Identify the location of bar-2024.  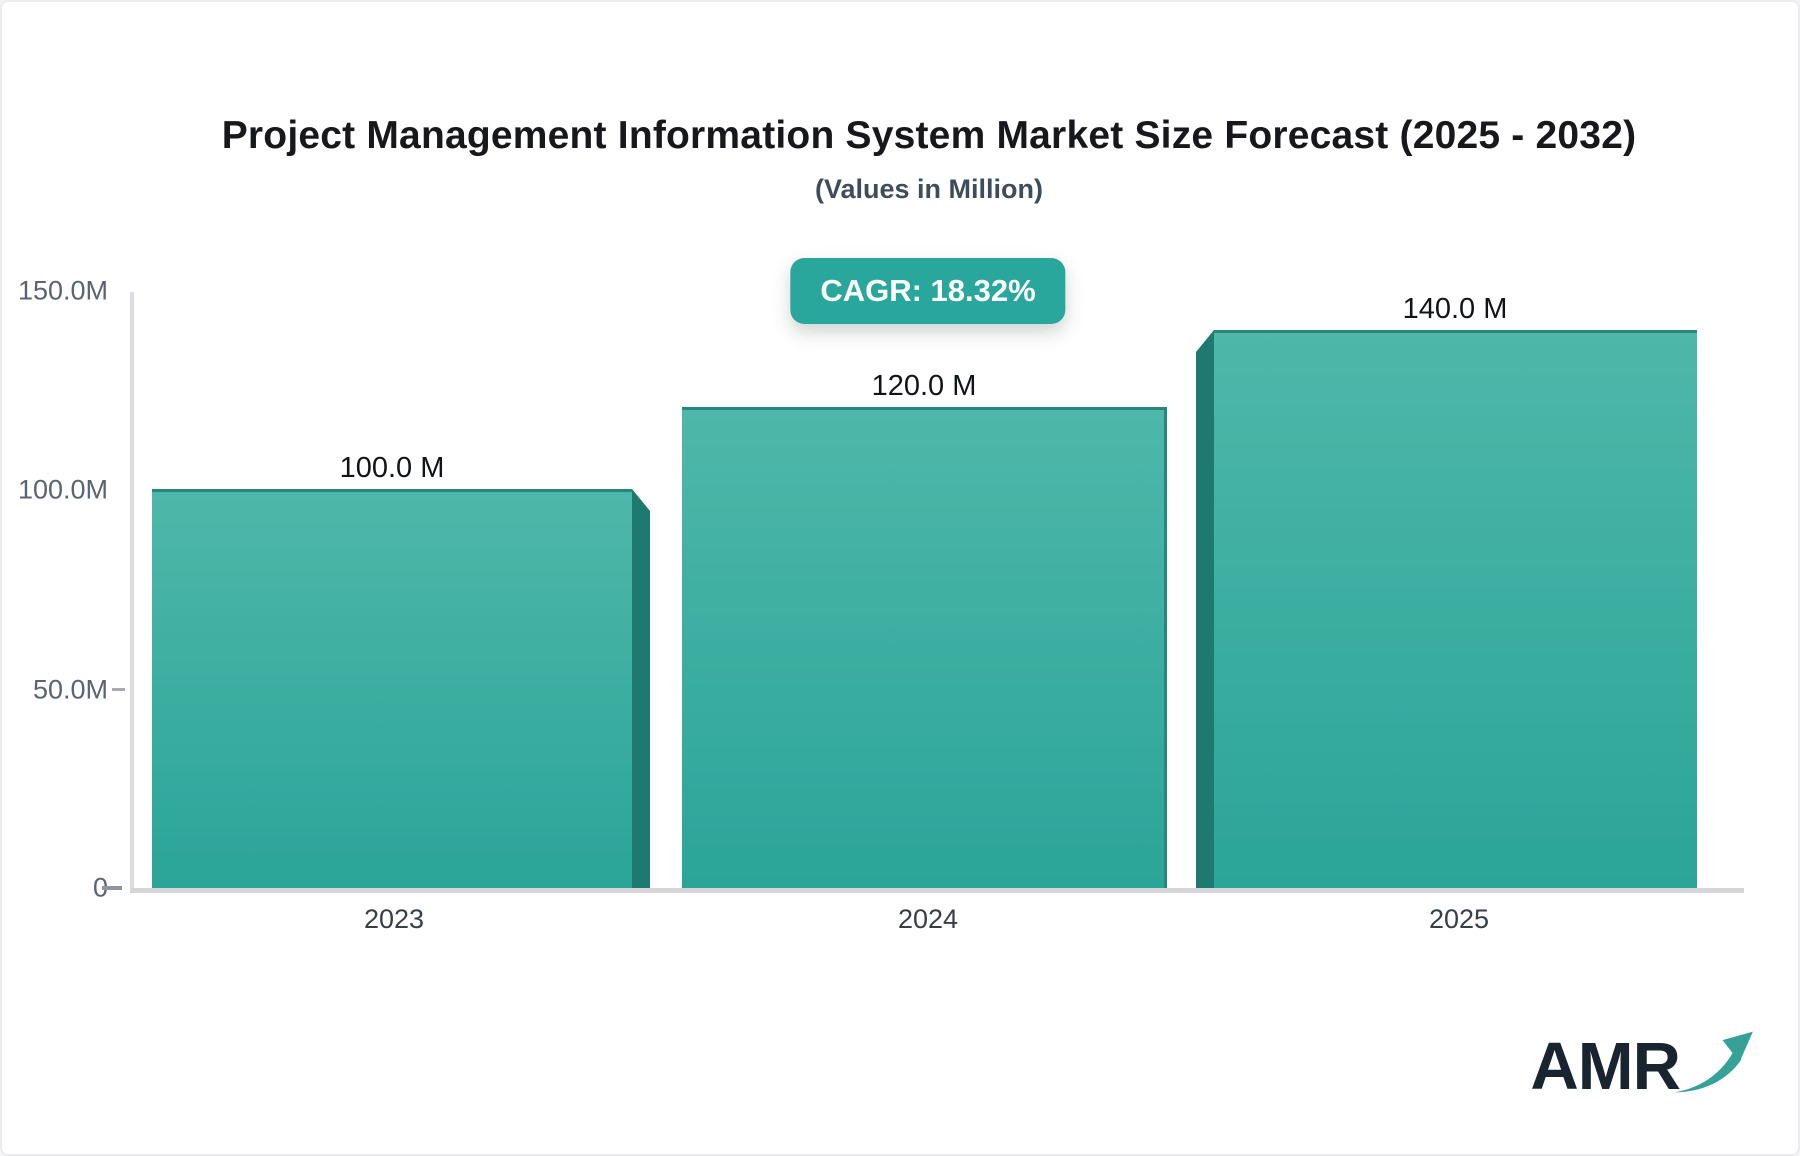
(924, 647).